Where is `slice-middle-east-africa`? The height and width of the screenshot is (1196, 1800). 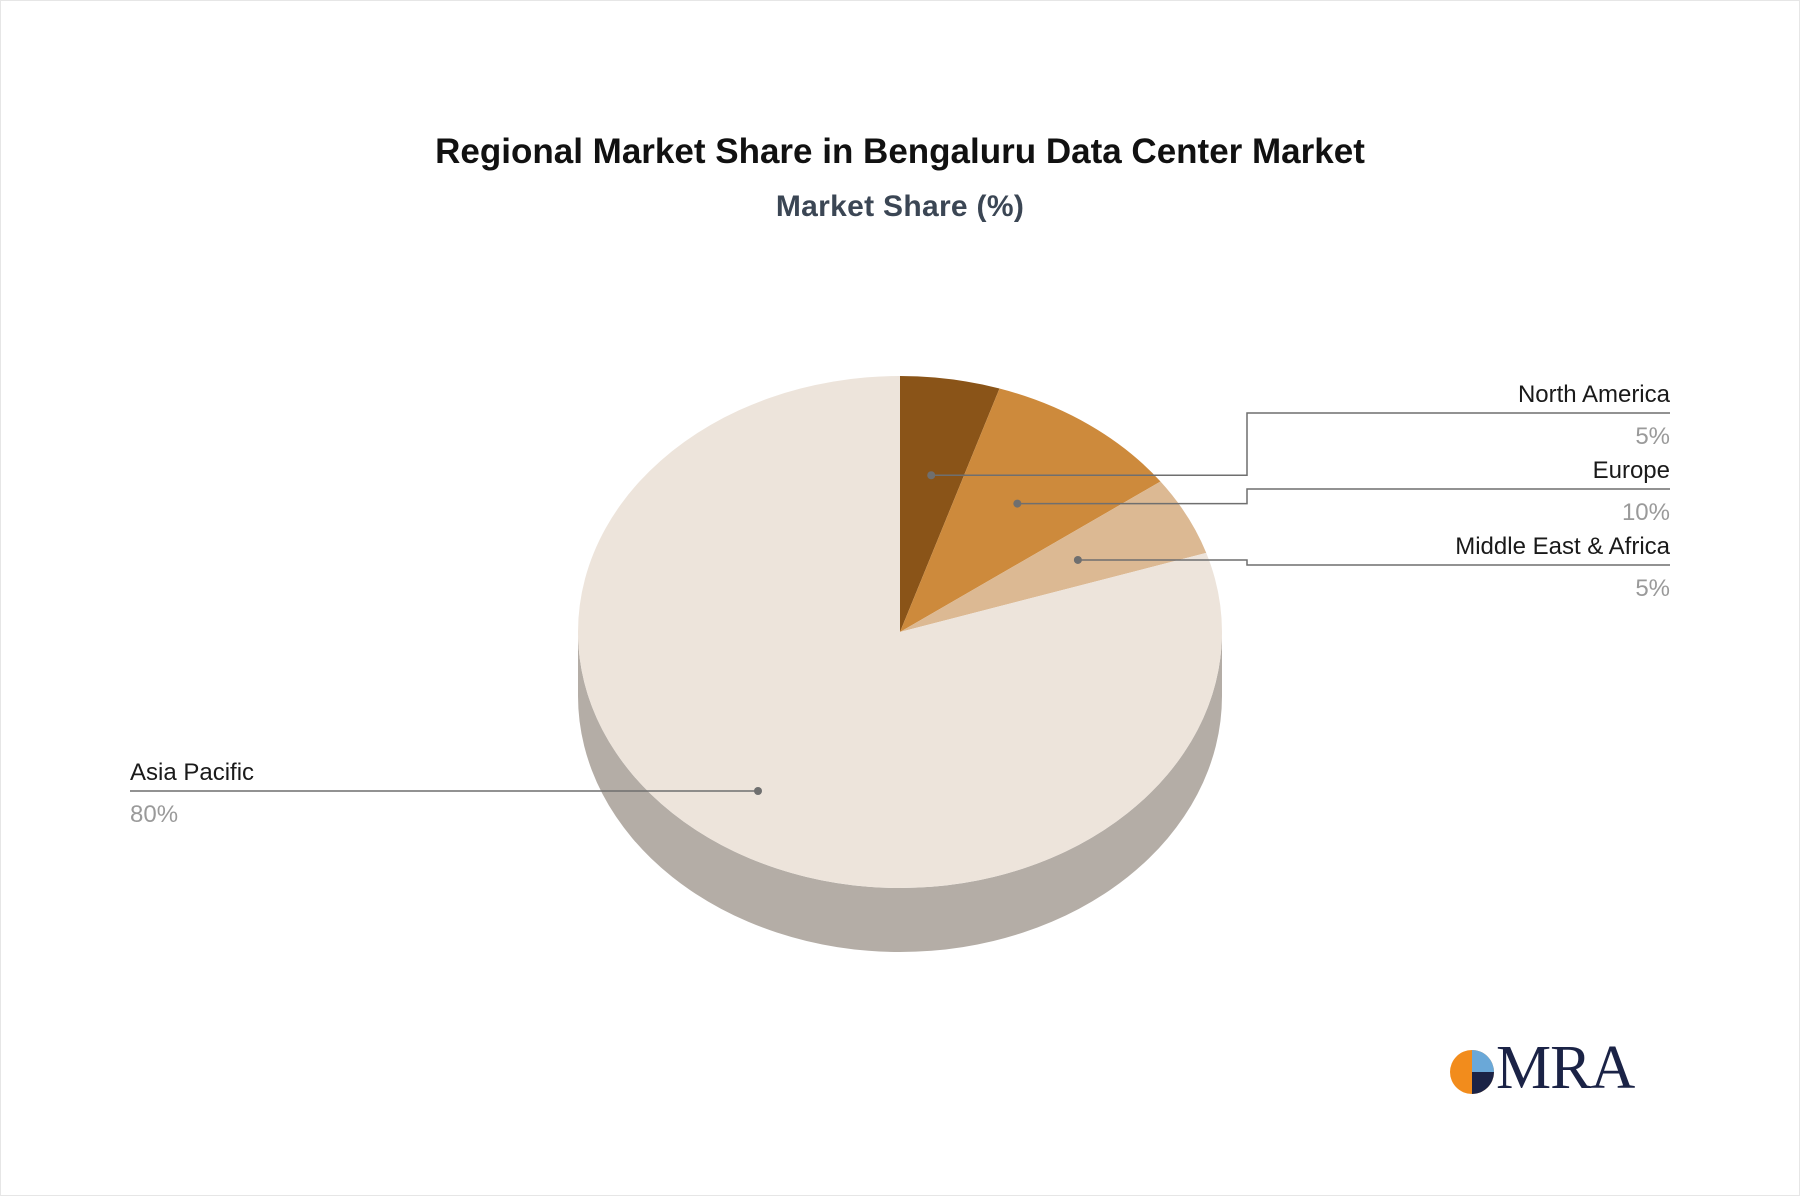
slice-middle-east-africa is located at coordinates (1053, 556).